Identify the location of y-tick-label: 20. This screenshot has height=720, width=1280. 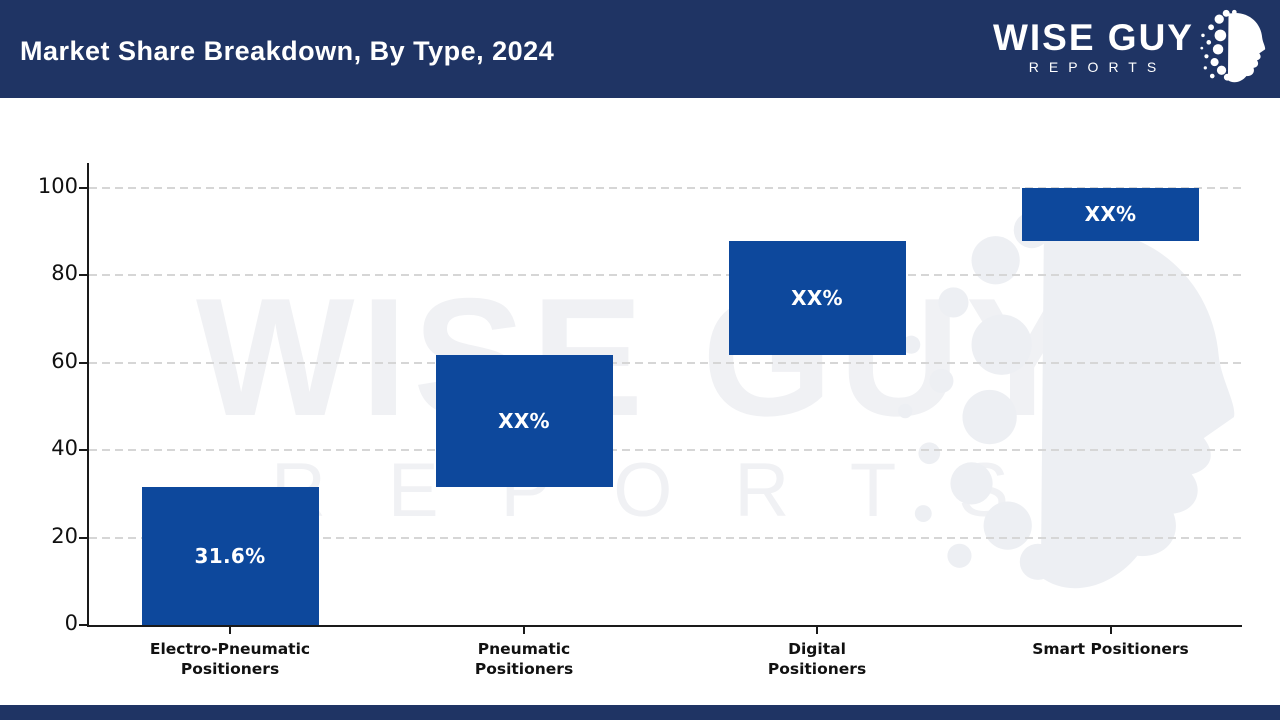
(64, 535).